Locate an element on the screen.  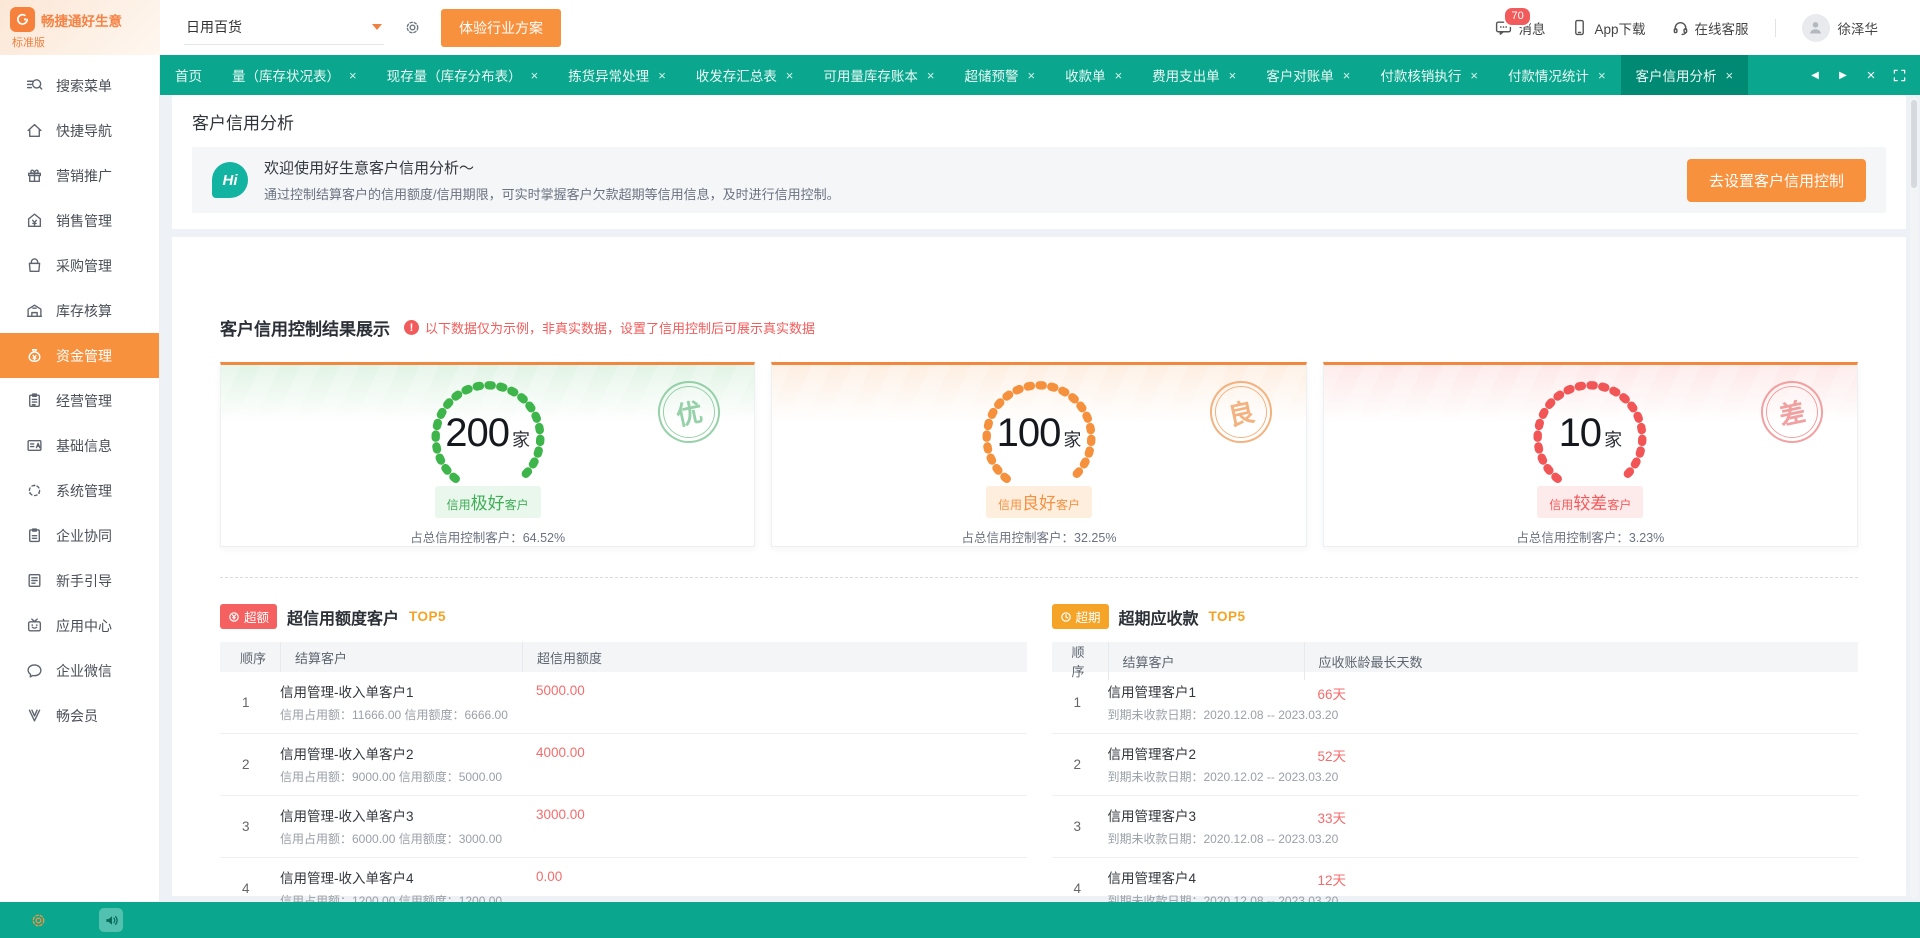
sidebar-item-base-info: 基础信息 is located at coordinates (79, 445).